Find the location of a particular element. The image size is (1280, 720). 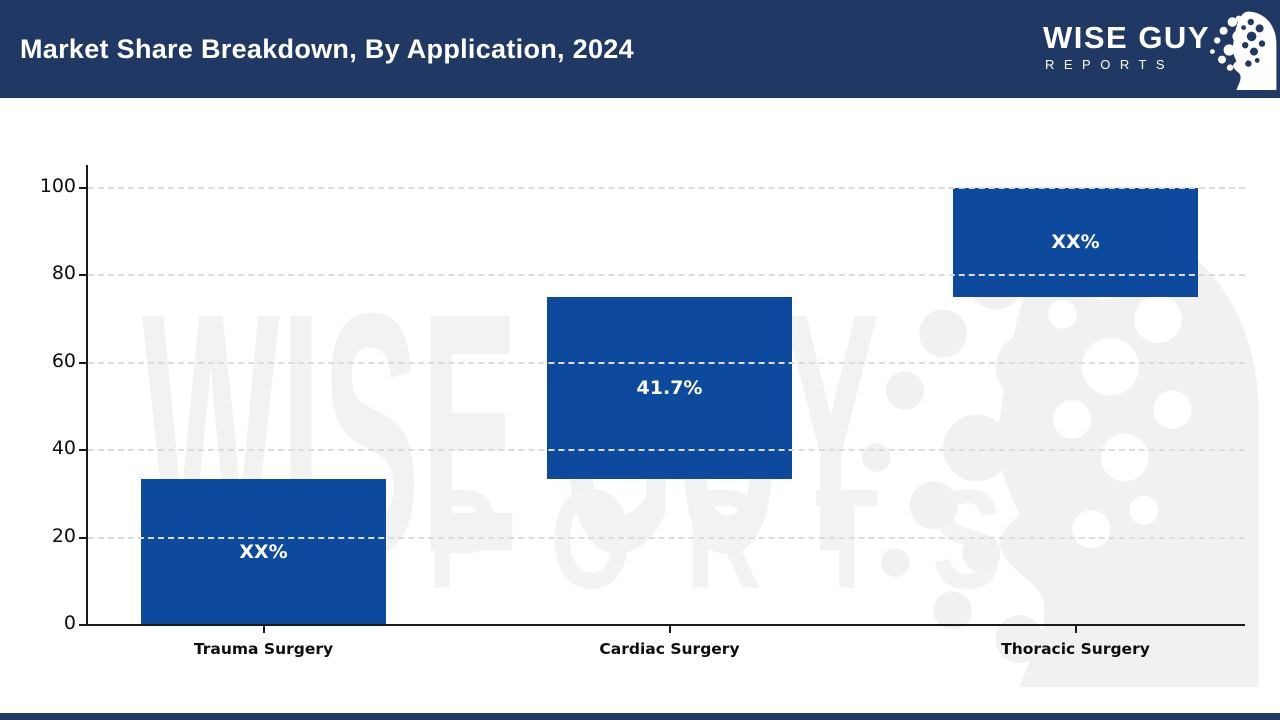

brand-logo: WISE GUY REPORTS is located at coordinates (1126, 47).